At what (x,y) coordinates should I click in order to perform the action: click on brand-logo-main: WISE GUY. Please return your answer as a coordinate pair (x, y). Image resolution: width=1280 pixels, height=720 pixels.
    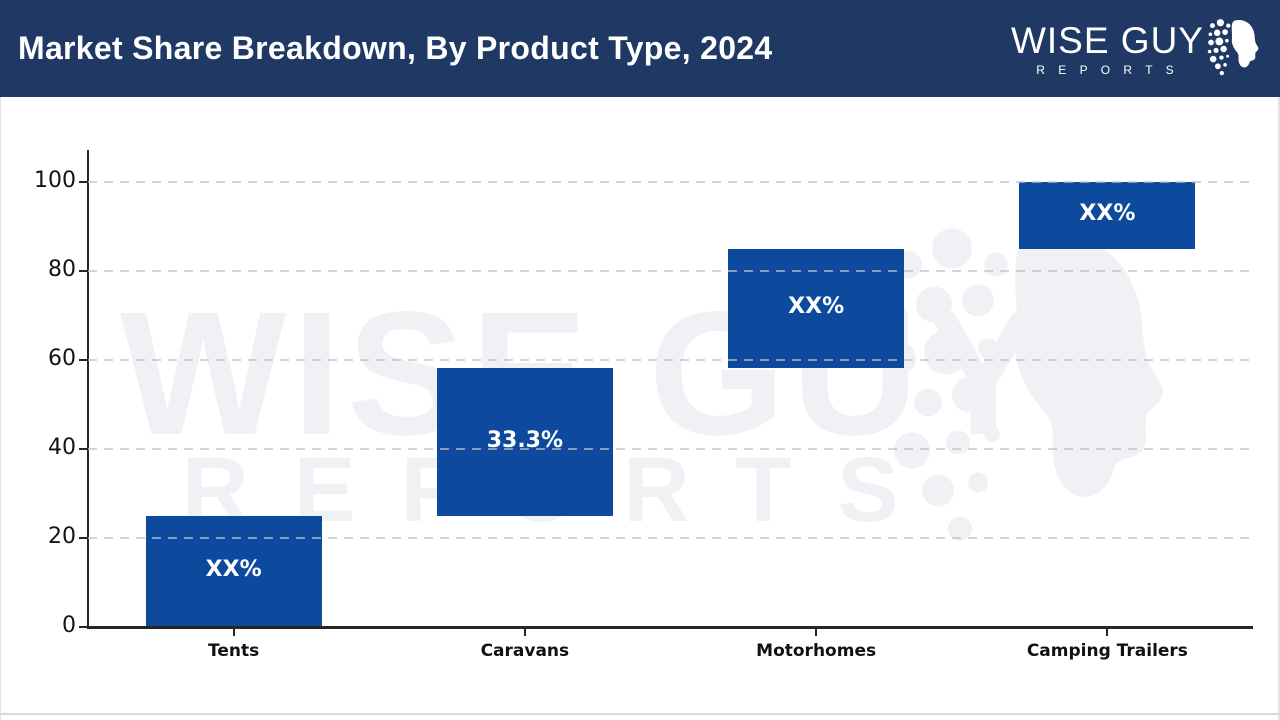
    Looking at the image, I should click on (1107, 40).